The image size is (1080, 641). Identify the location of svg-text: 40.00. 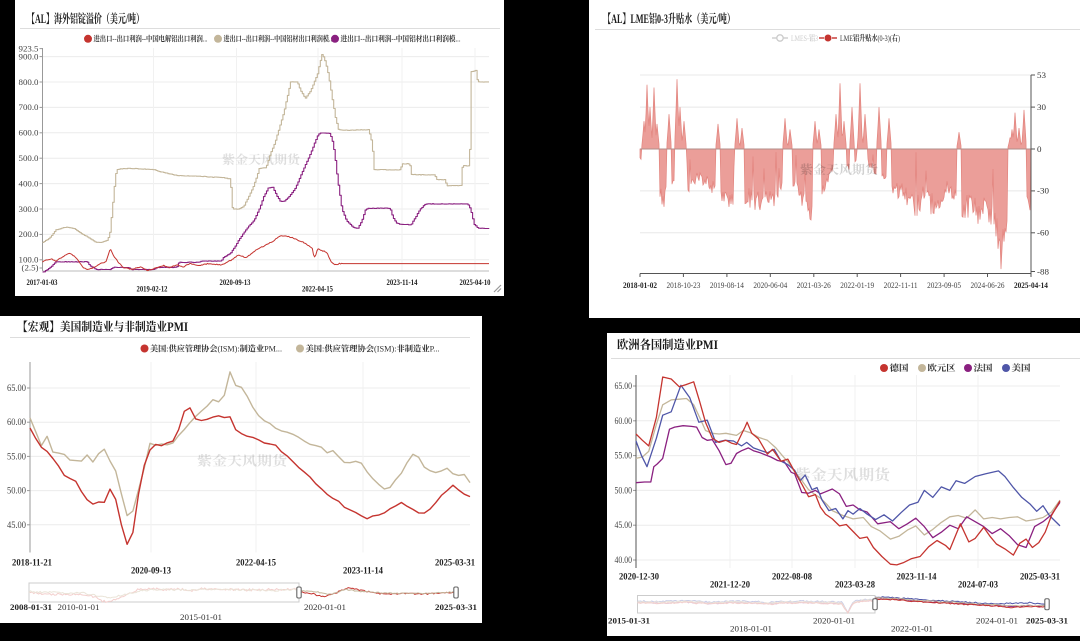
(624, 560).